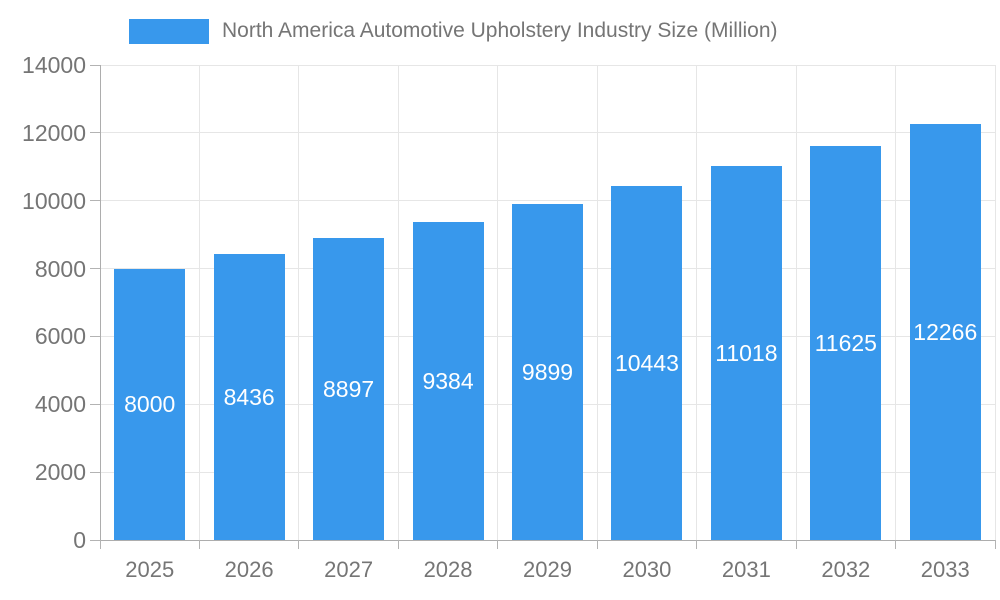  I want to click on legend-swatch, so click(169, 31).